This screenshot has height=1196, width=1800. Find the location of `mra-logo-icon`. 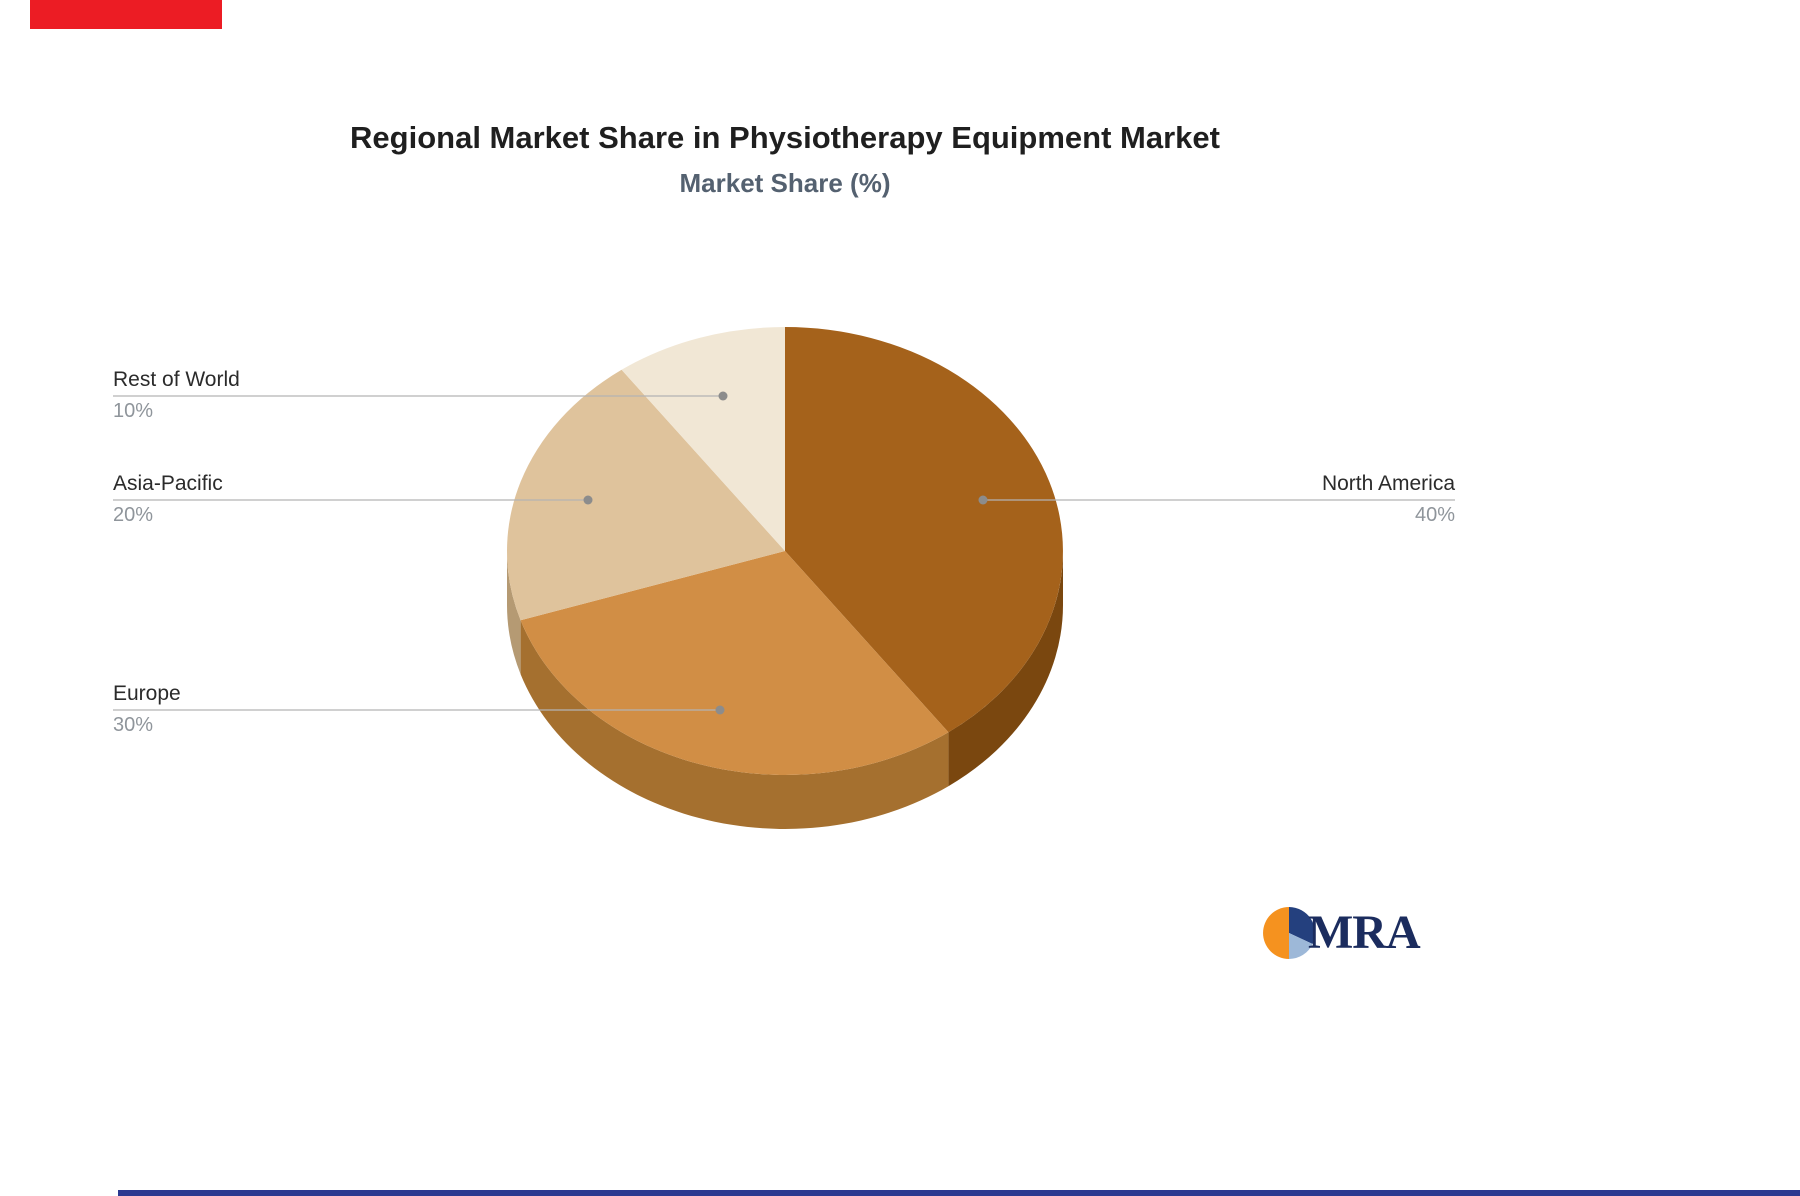

mra-logo-icon is located at coordinates (1289, 933).